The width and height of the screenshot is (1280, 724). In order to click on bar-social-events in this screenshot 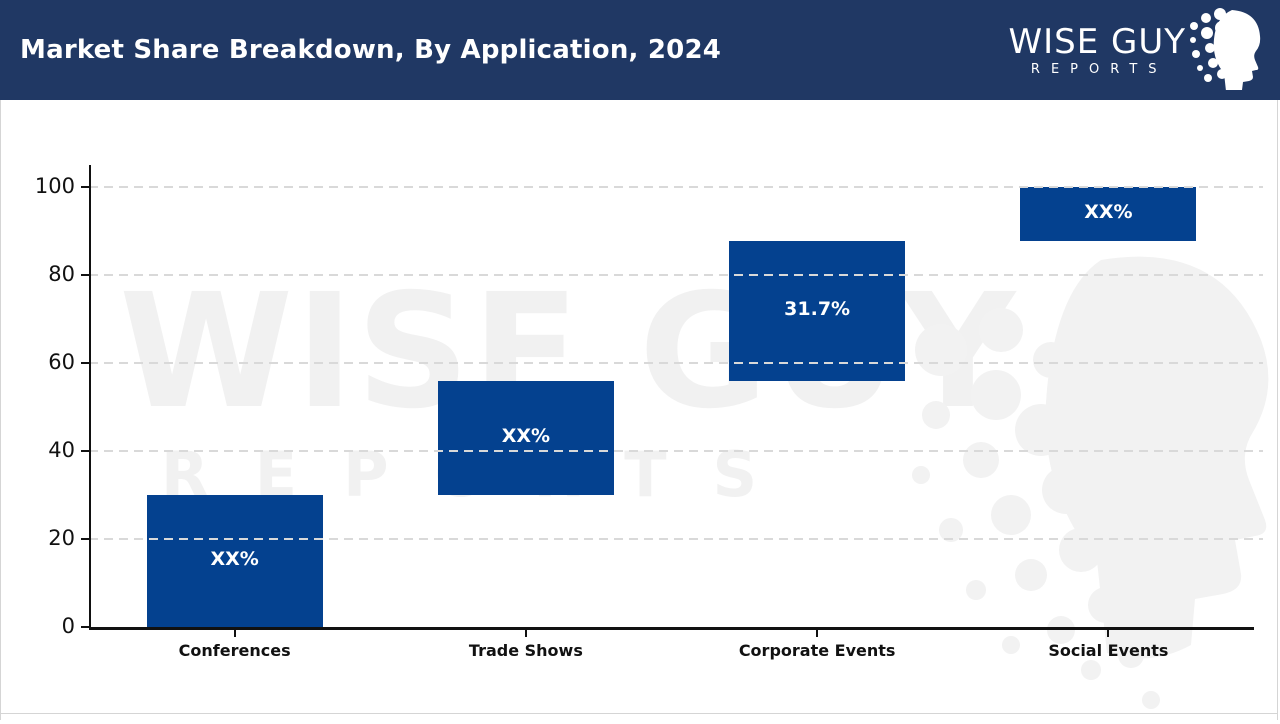, I will do `click(1108, 214)`.